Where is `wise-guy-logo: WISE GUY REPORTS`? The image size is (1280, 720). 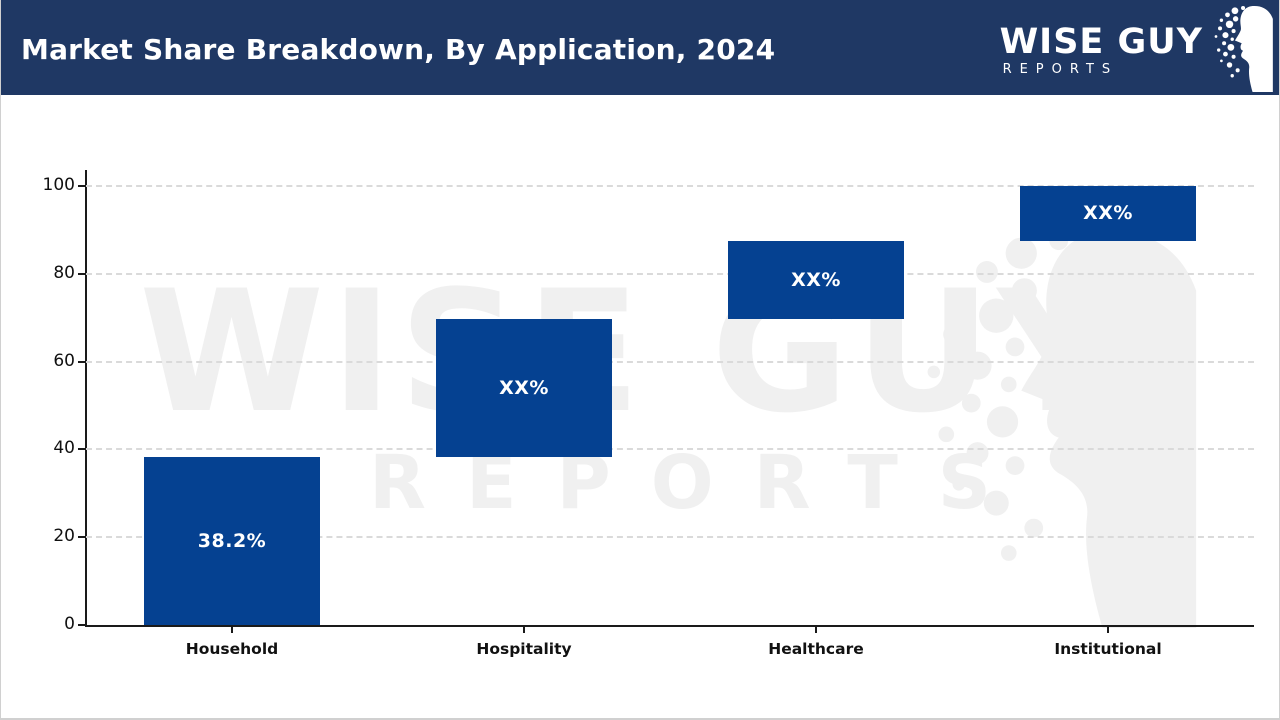 wise-guy-logo: WISE GUY REPORTS is located at coordinates (1139, 48).